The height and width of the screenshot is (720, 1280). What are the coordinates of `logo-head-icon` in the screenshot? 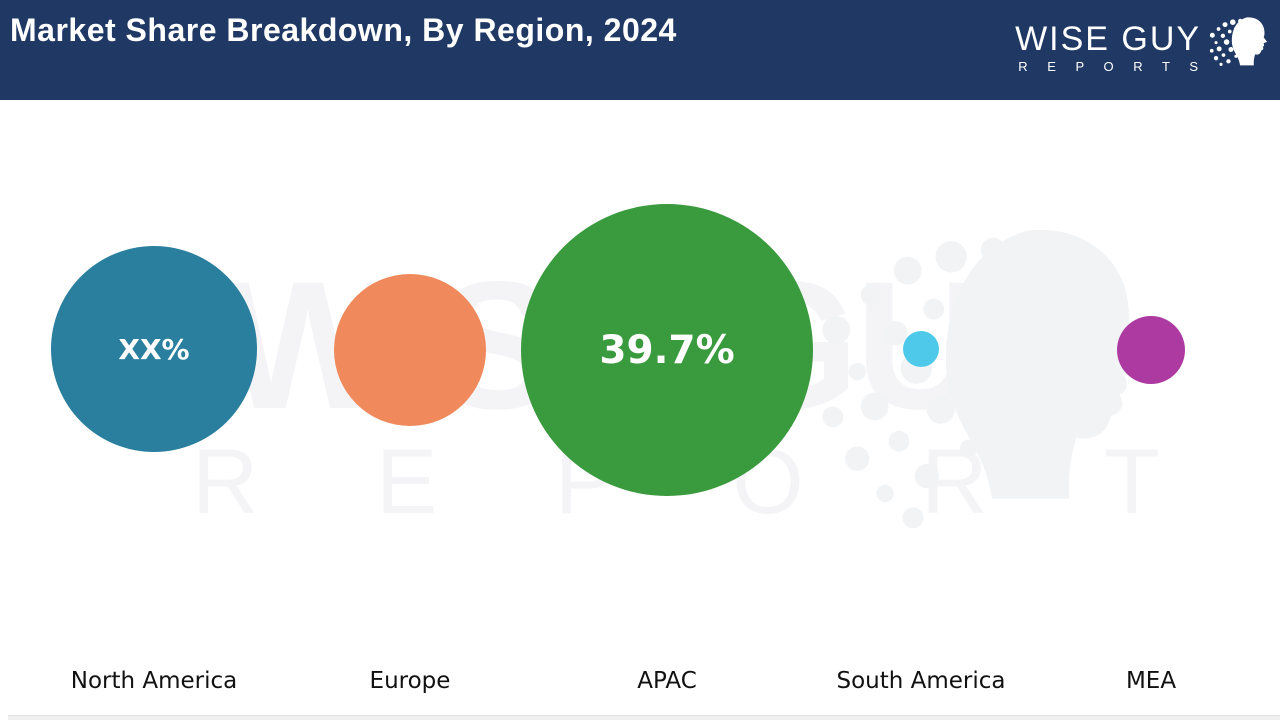 It's located at (1239, 47).